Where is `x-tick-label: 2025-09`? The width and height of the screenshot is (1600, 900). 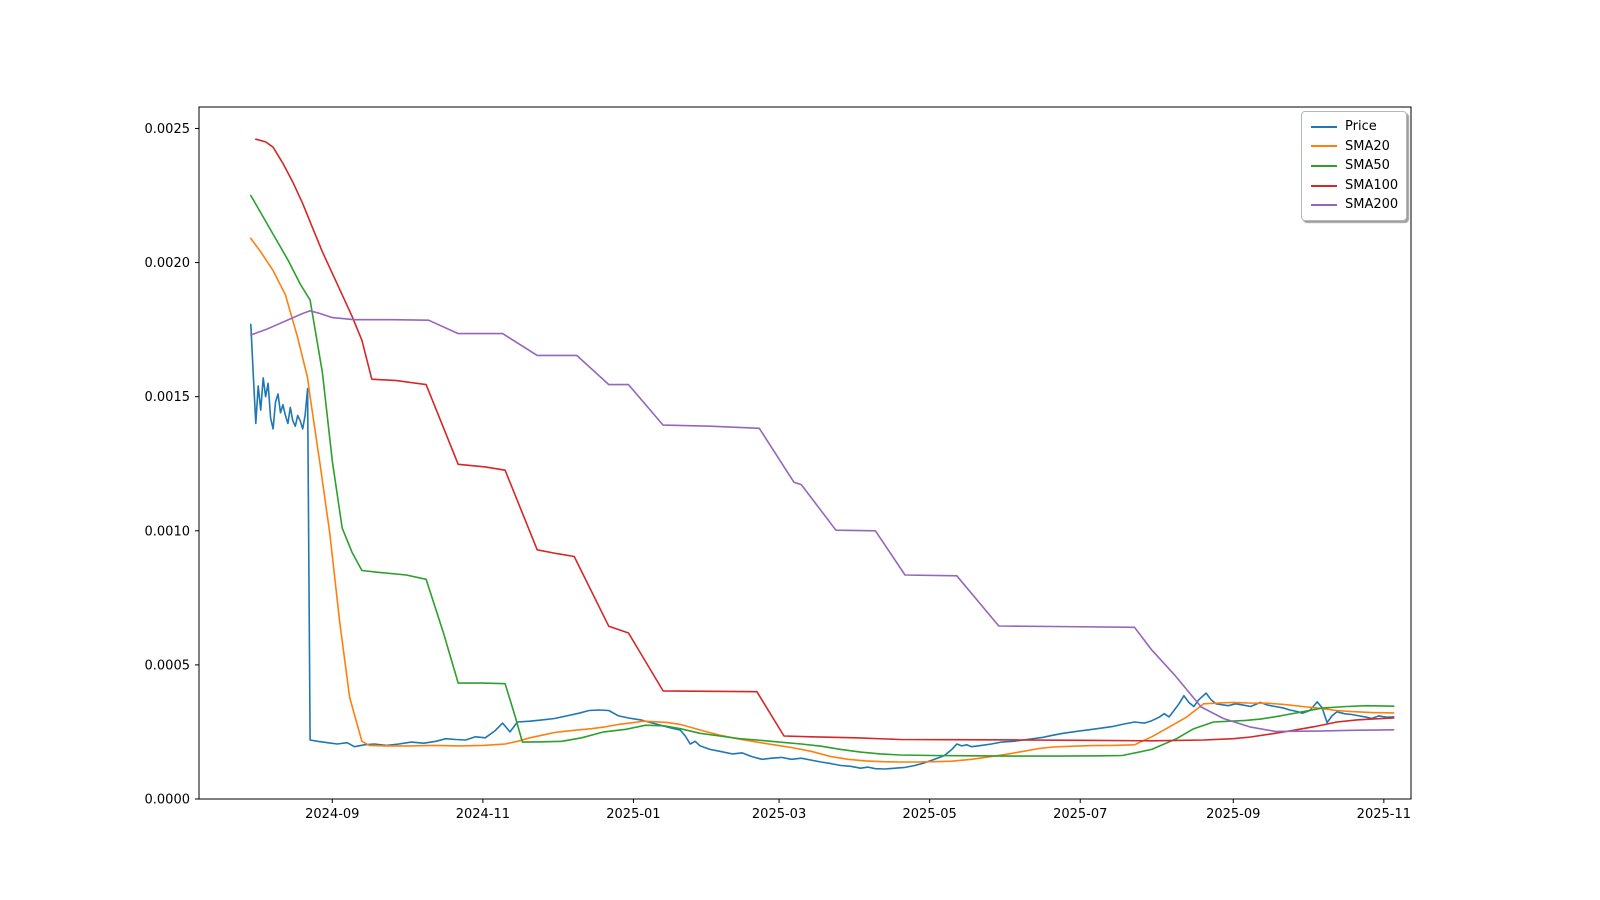
x-tick-label: 2025-09 is located at coordinates (1233, 814).